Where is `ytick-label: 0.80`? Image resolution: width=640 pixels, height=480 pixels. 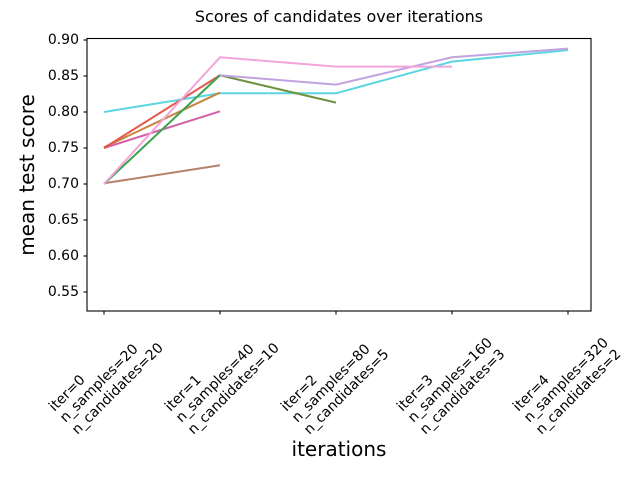
ytick-label: 0.80 is located at coordinates (63, 112).